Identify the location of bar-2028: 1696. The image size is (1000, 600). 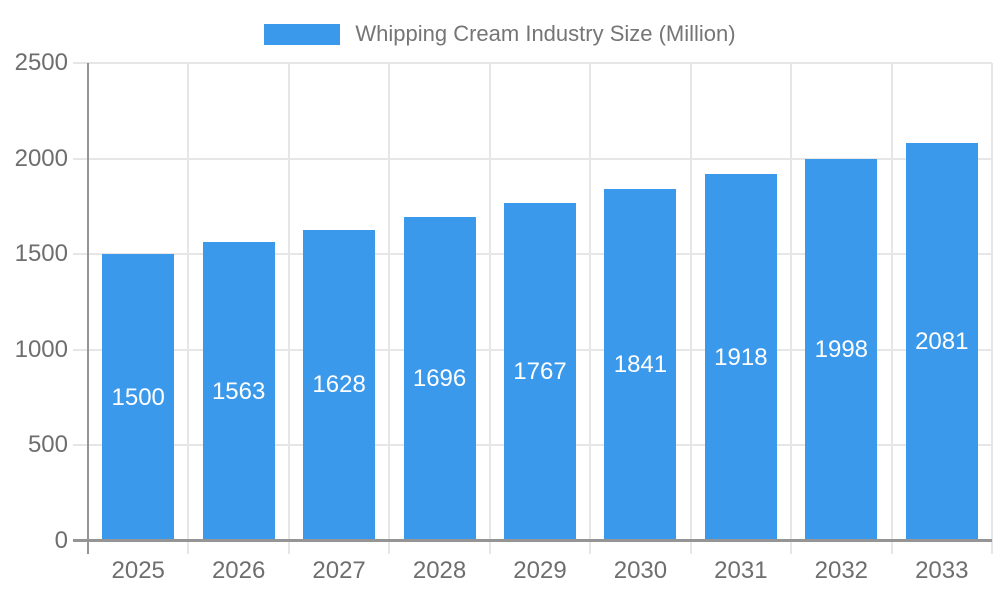
(439, 378).